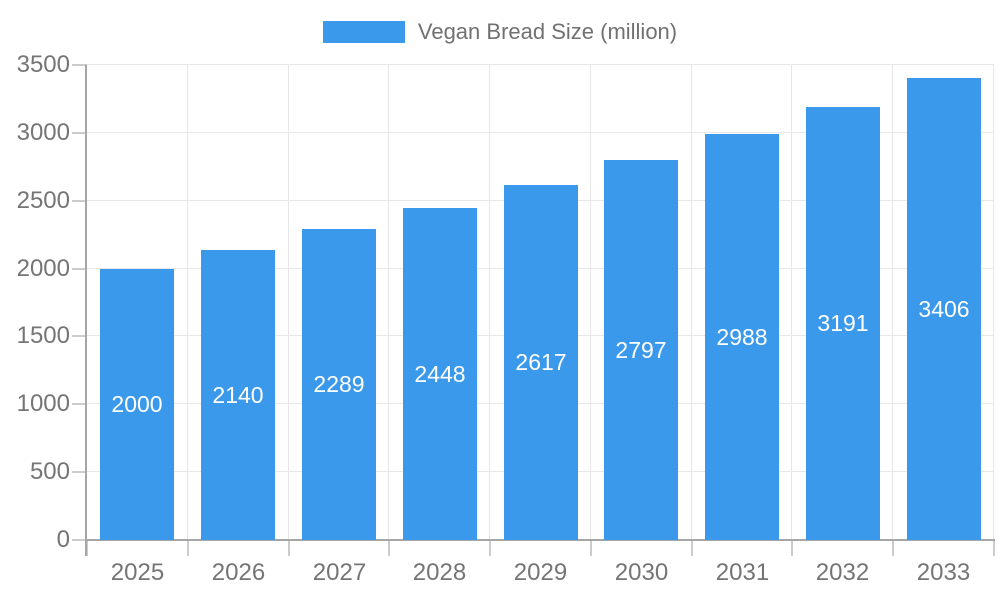 Image resolution: width=1000 pixels, height=600 pixels. I want to click on y-axis-label: 500, so click(49, 471).